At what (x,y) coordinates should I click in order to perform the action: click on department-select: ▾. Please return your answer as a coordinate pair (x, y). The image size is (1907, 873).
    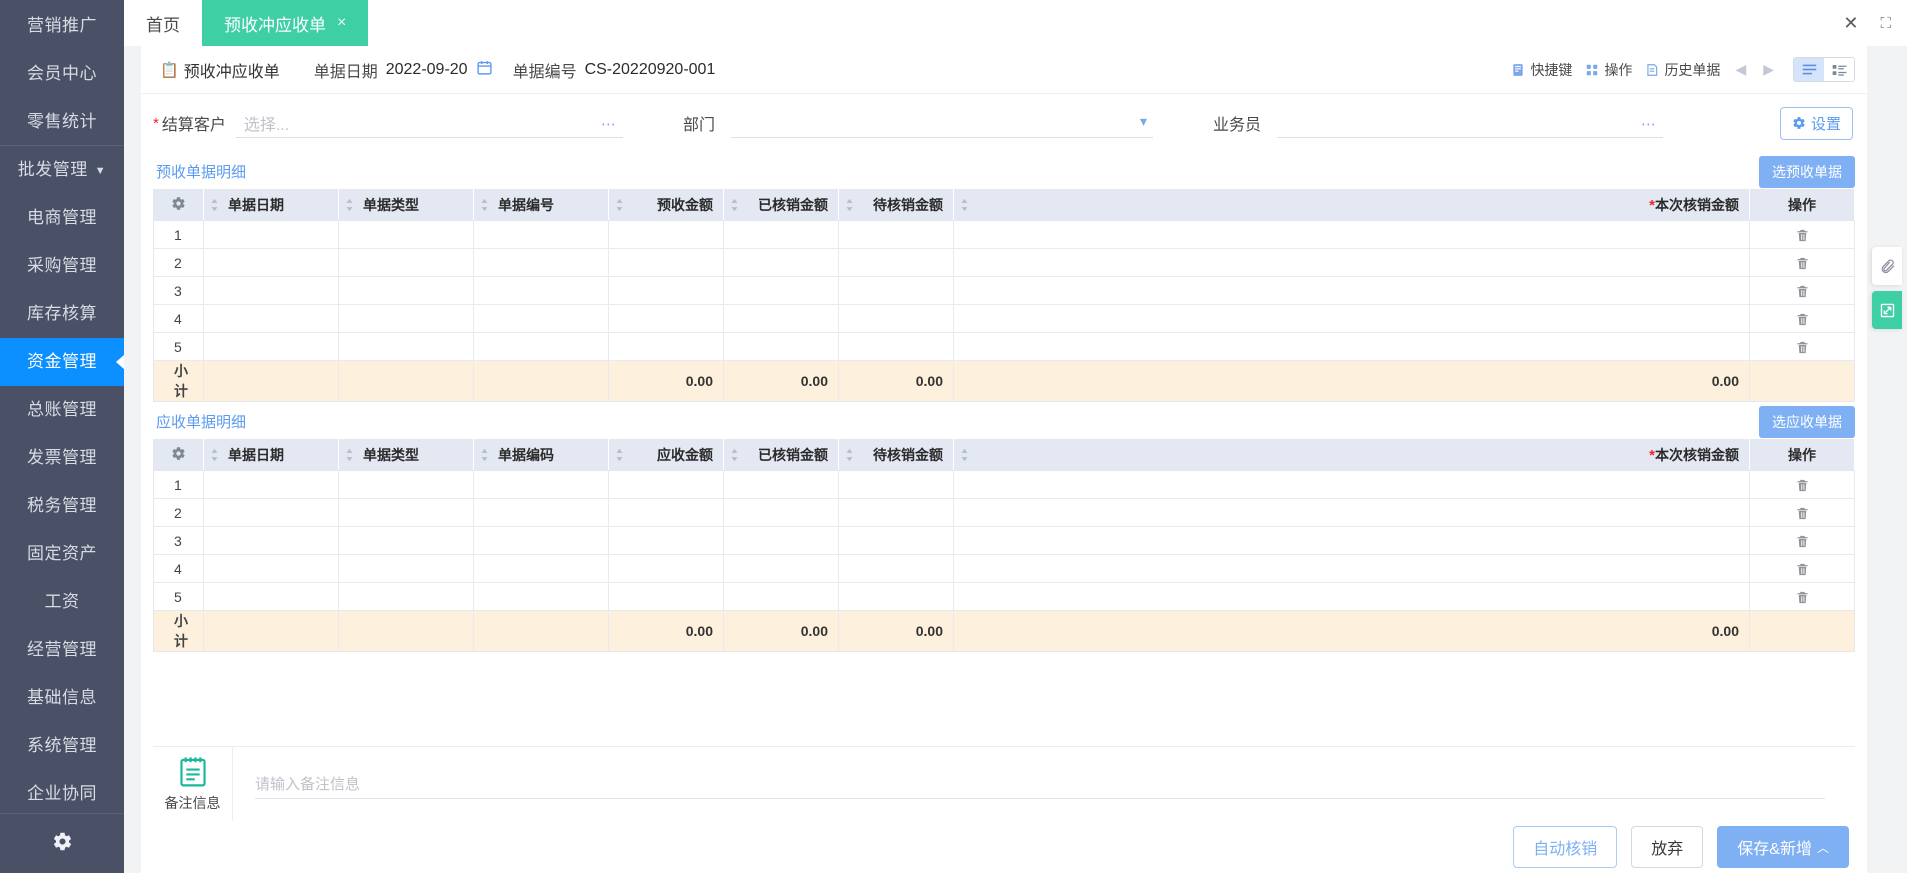
    Looking at the image, I should click on (942, 123).